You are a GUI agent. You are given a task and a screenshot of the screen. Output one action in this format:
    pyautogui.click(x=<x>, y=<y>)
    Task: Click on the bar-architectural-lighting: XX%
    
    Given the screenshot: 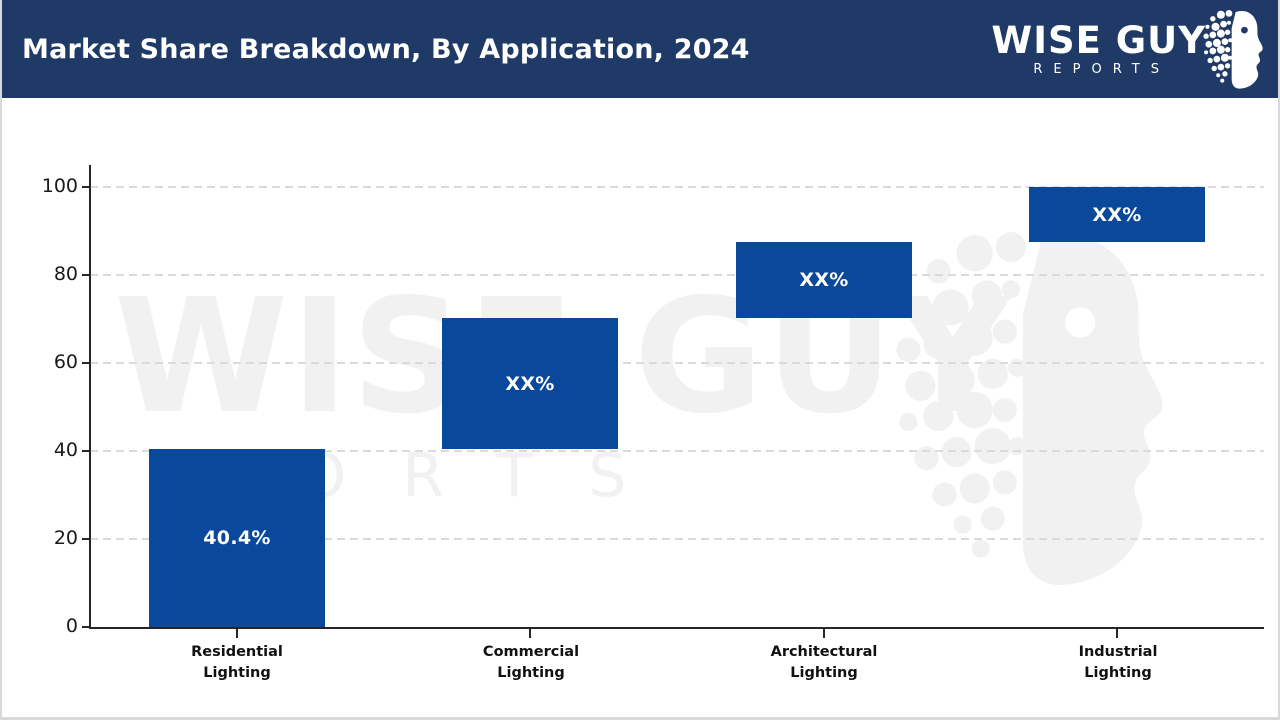 What is the action you would take?
    pyautogui.click(x=824, y=280)
    